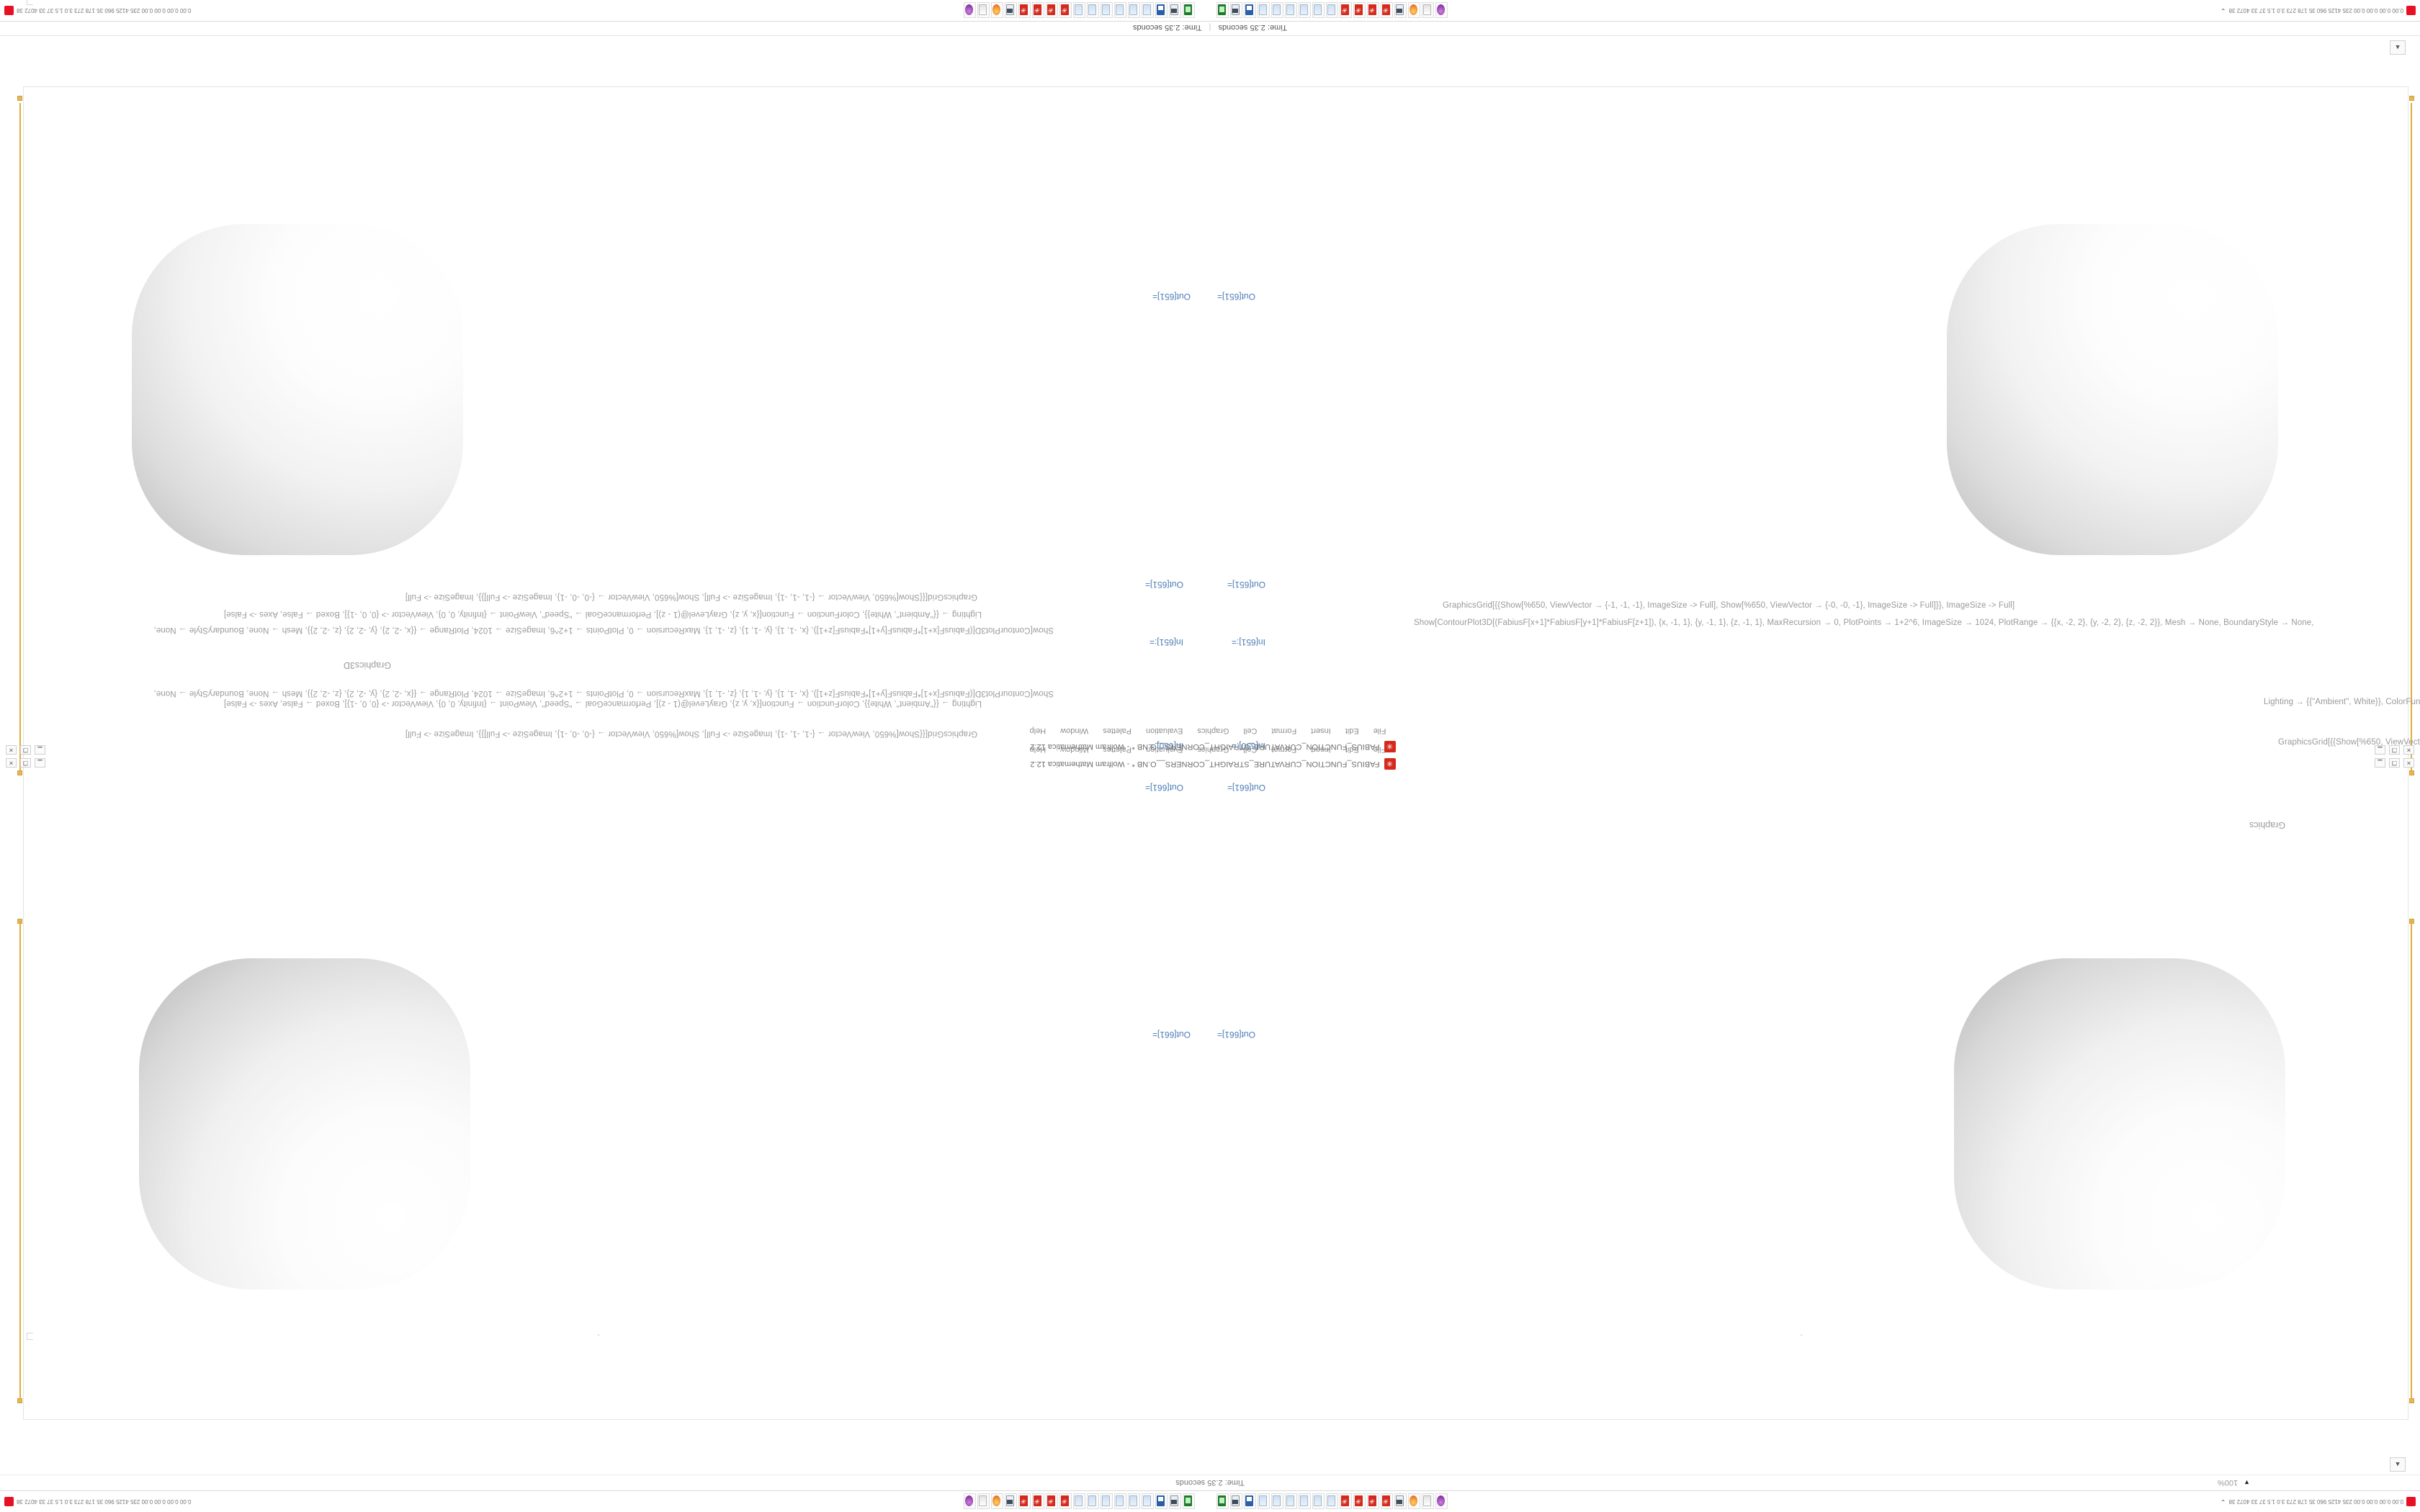  I want to click on scroll-up-button: ▲, so click(2398, 1464).